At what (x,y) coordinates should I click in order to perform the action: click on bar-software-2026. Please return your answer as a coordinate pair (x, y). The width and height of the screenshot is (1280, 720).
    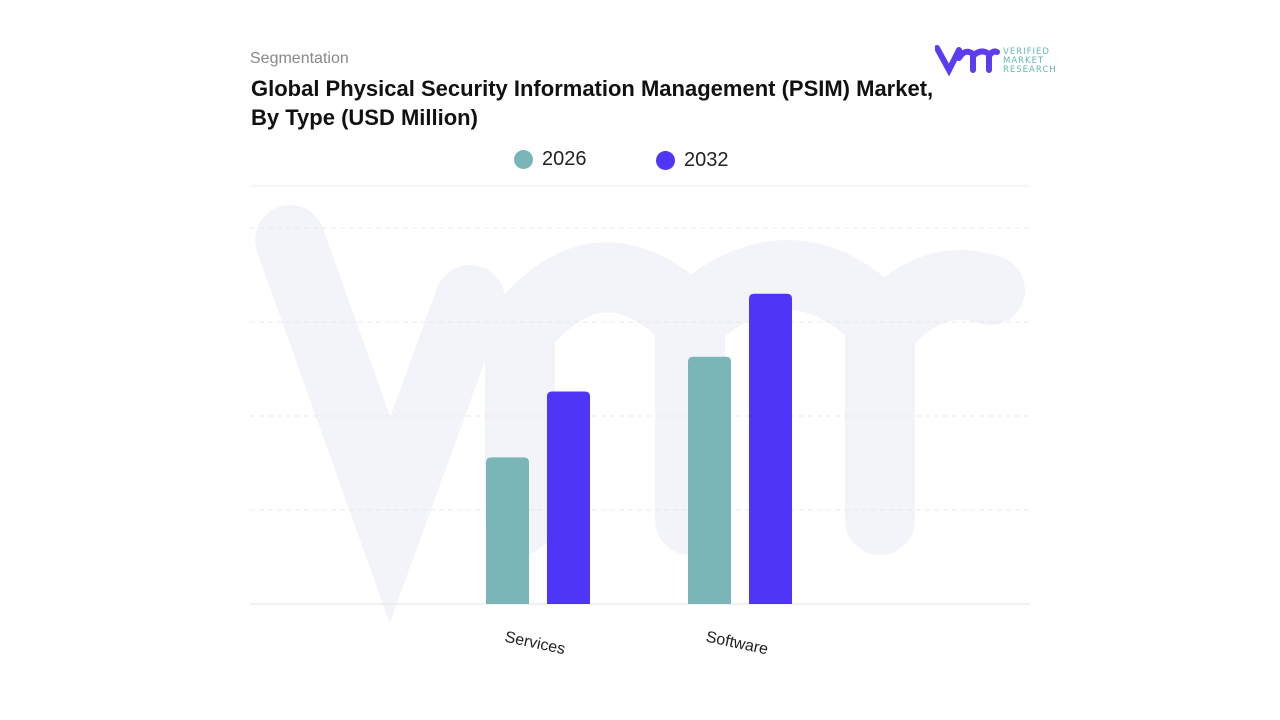
    Looking at the image, I should click on (709, 480).